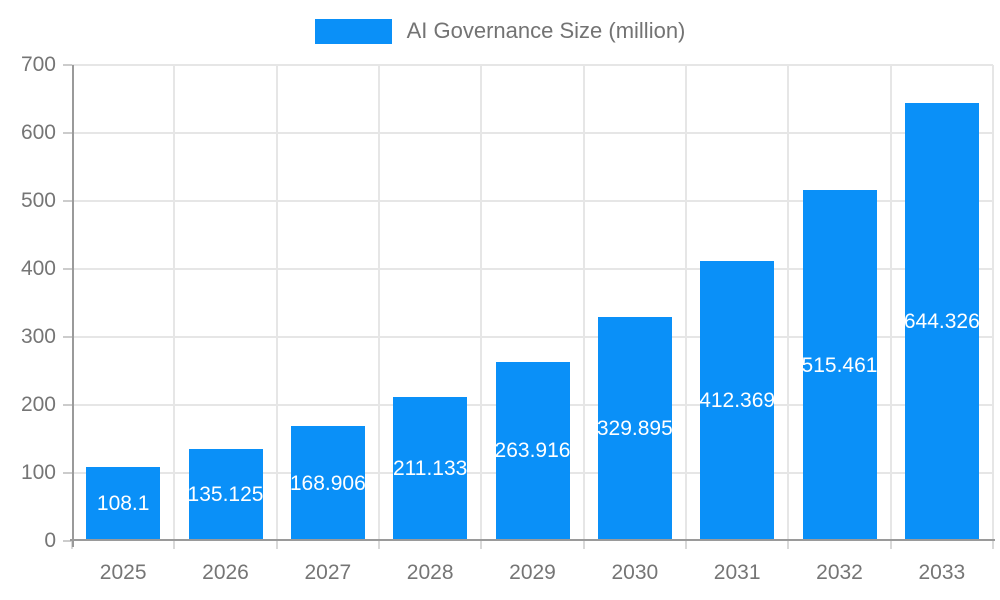 This screenshot has height=600, width=1000. I want to click on bar-2029, so click(532, 451).